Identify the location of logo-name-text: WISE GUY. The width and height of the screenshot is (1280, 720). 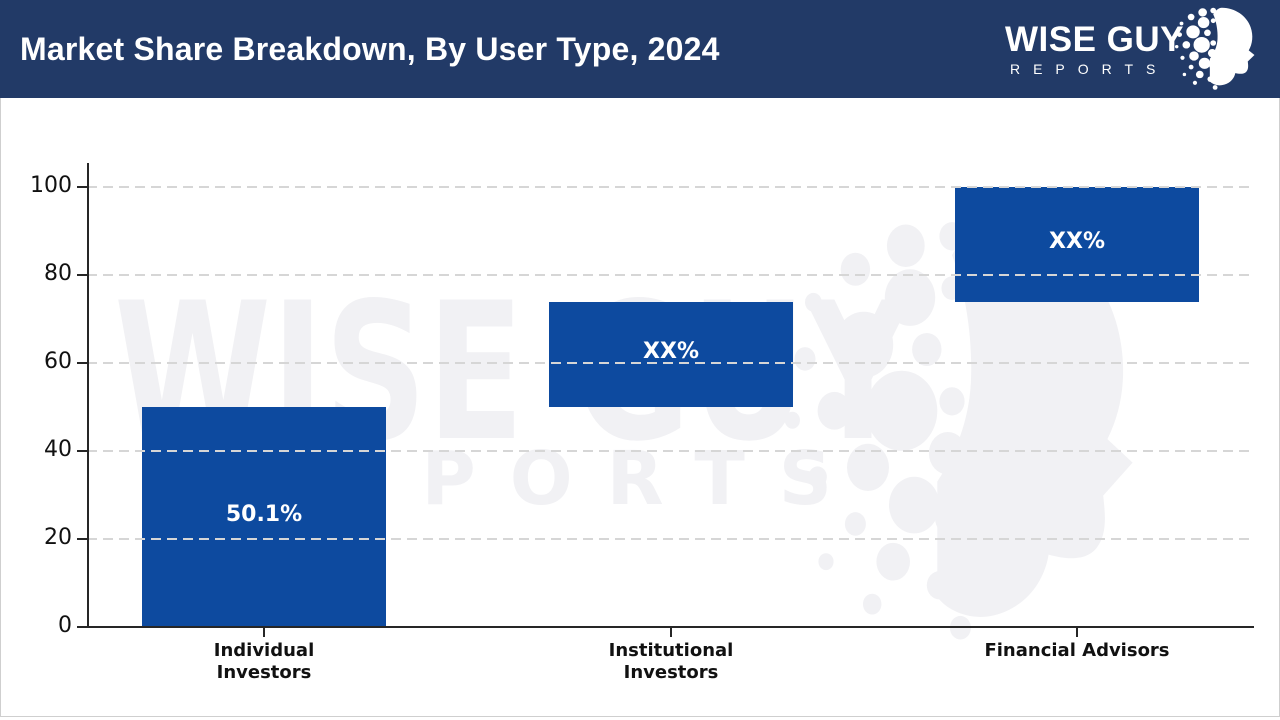
(1094, 39).